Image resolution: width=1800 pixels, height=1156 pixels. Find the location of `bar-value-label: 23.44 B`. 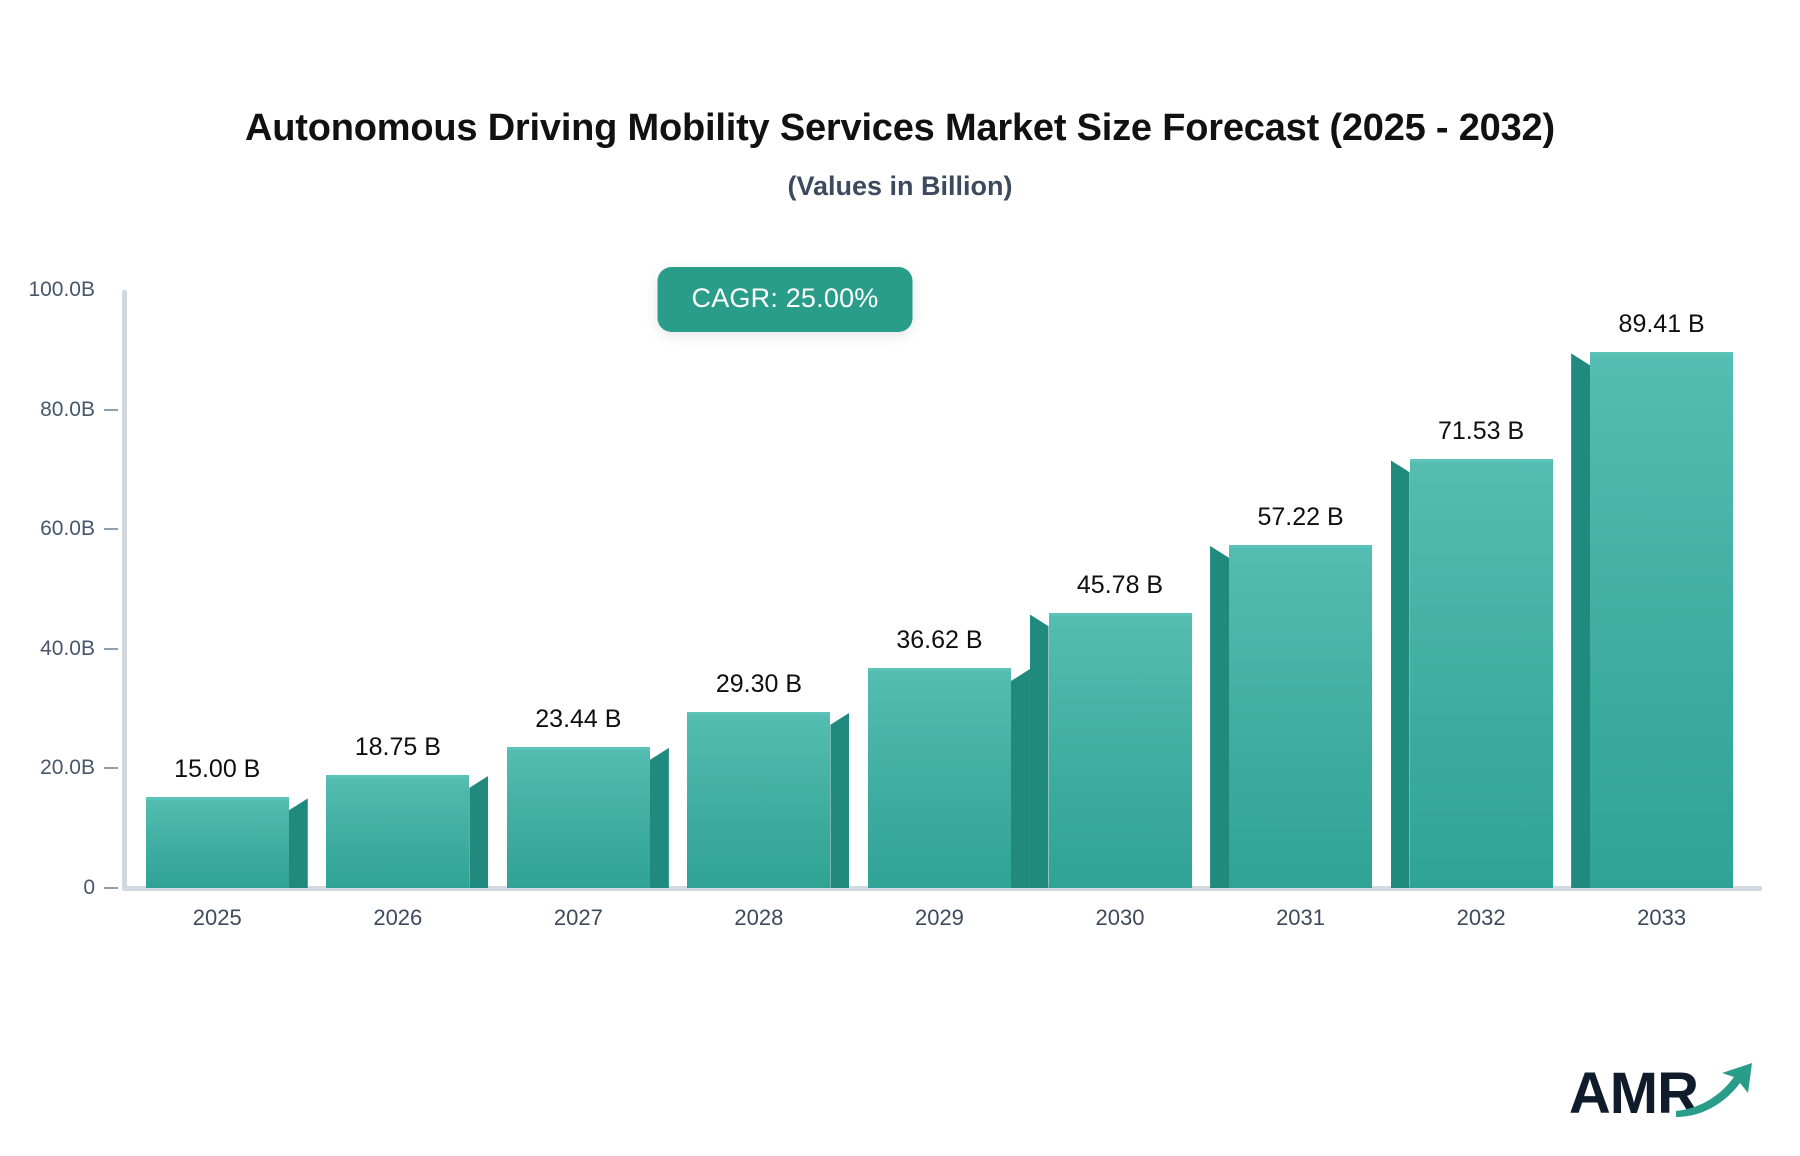

bar-value-label: 23.44 B is located at coordinates (578, 718).